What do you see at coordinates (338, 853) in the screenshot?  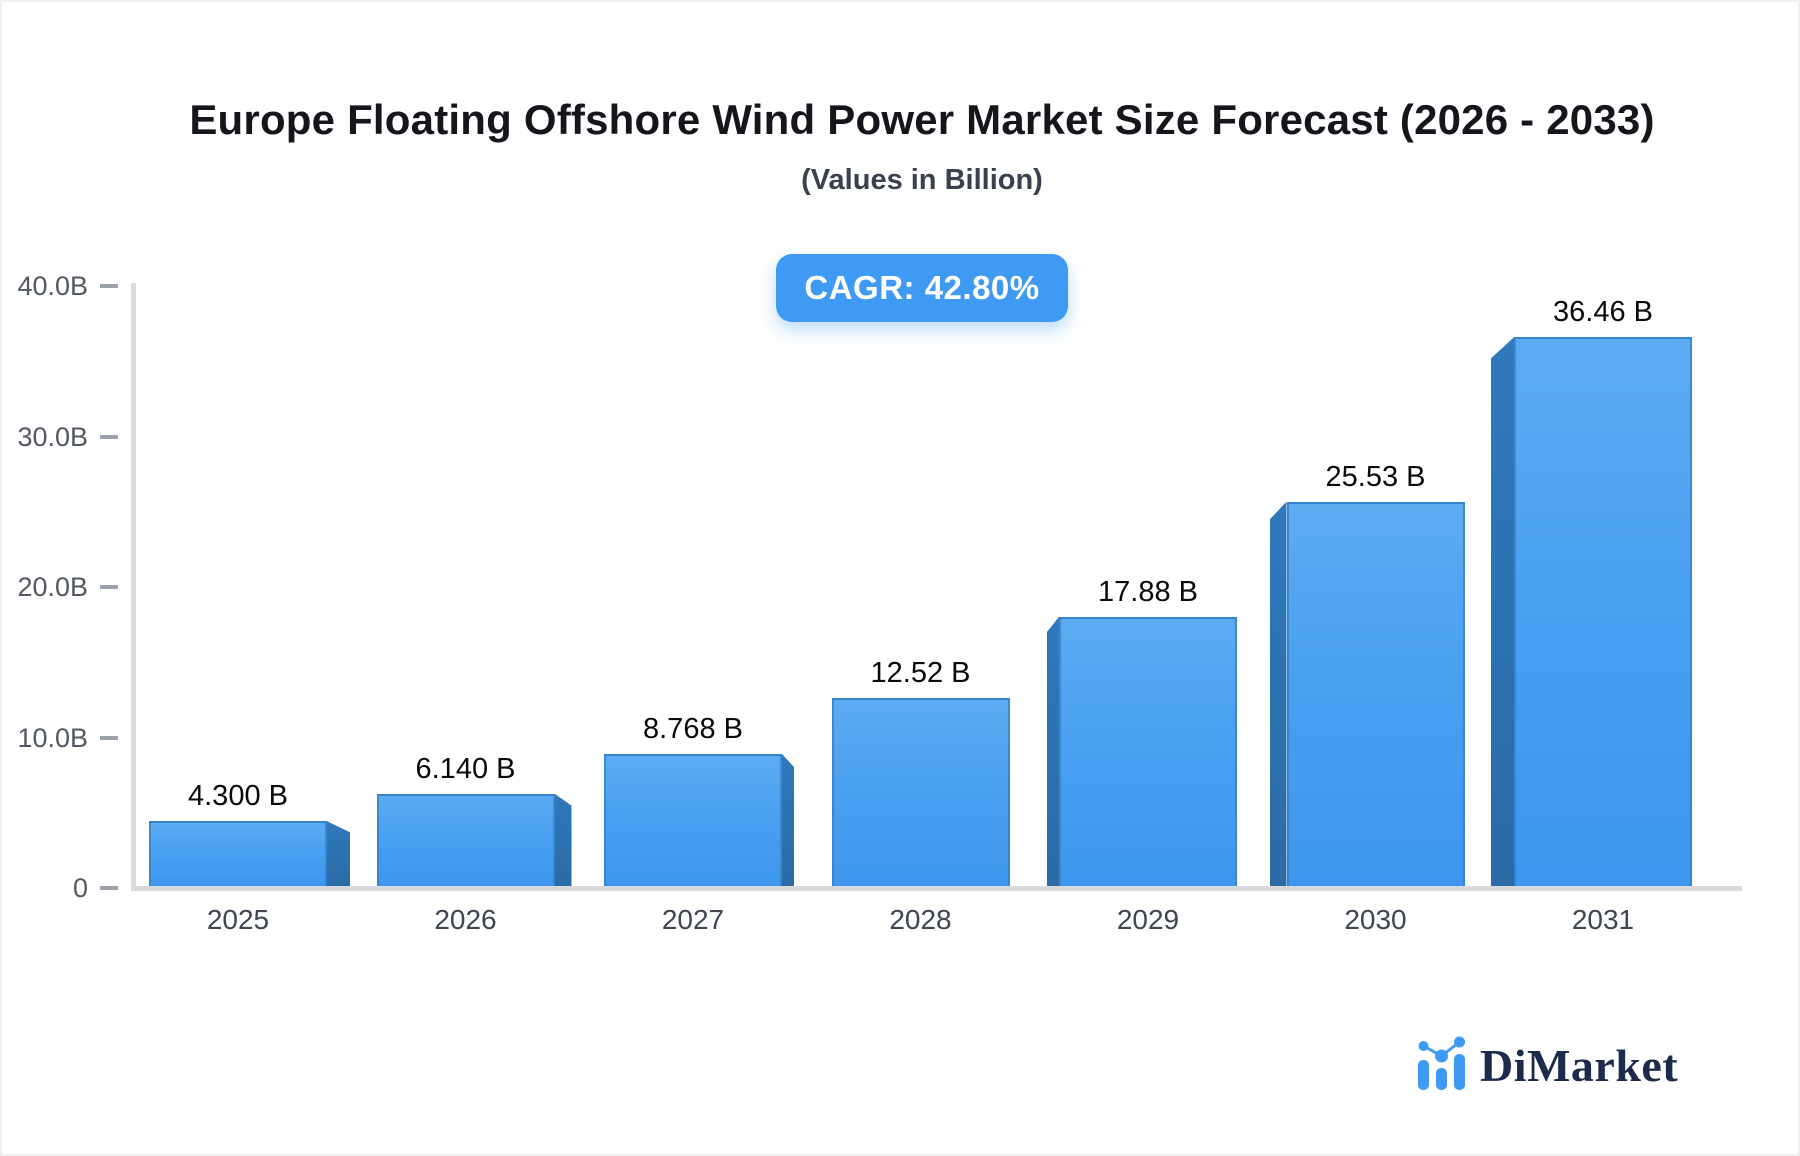 I see `bar-side-2025` at bounding box center [338, 853].